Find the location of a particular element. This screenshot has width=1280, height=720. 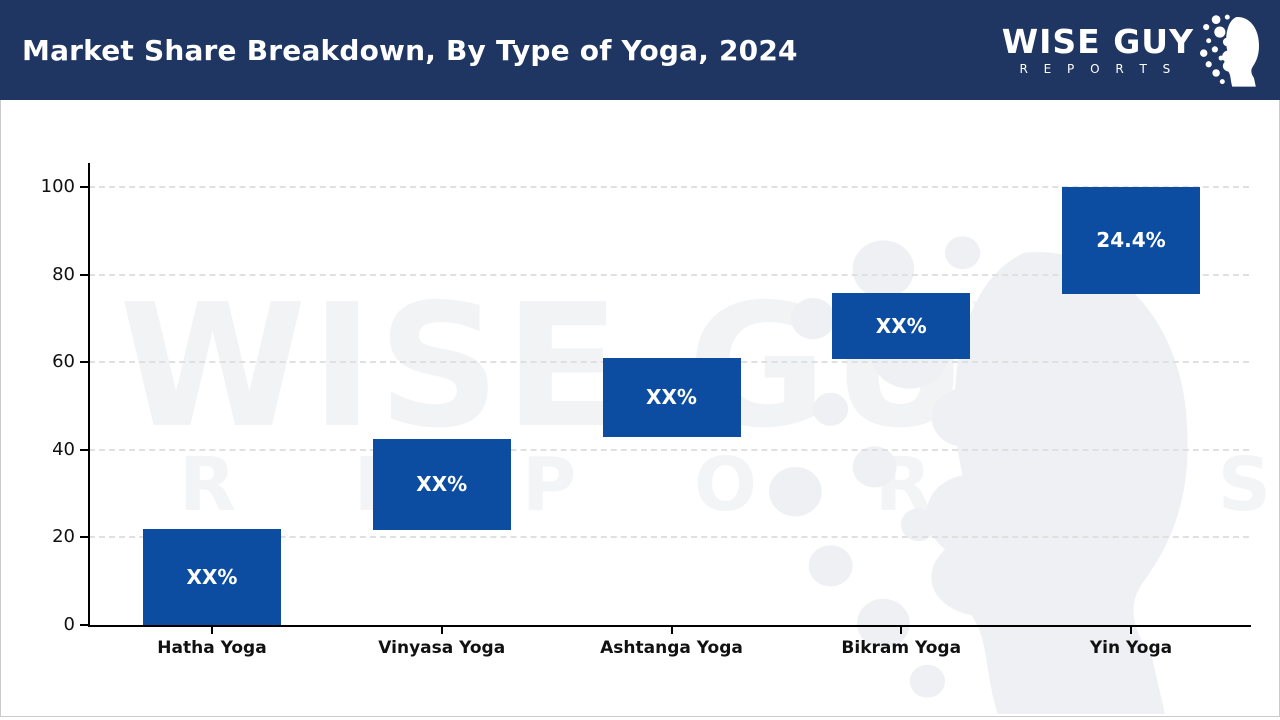

y-axis-tick-label: 40 is located at coordinates (63, 449).